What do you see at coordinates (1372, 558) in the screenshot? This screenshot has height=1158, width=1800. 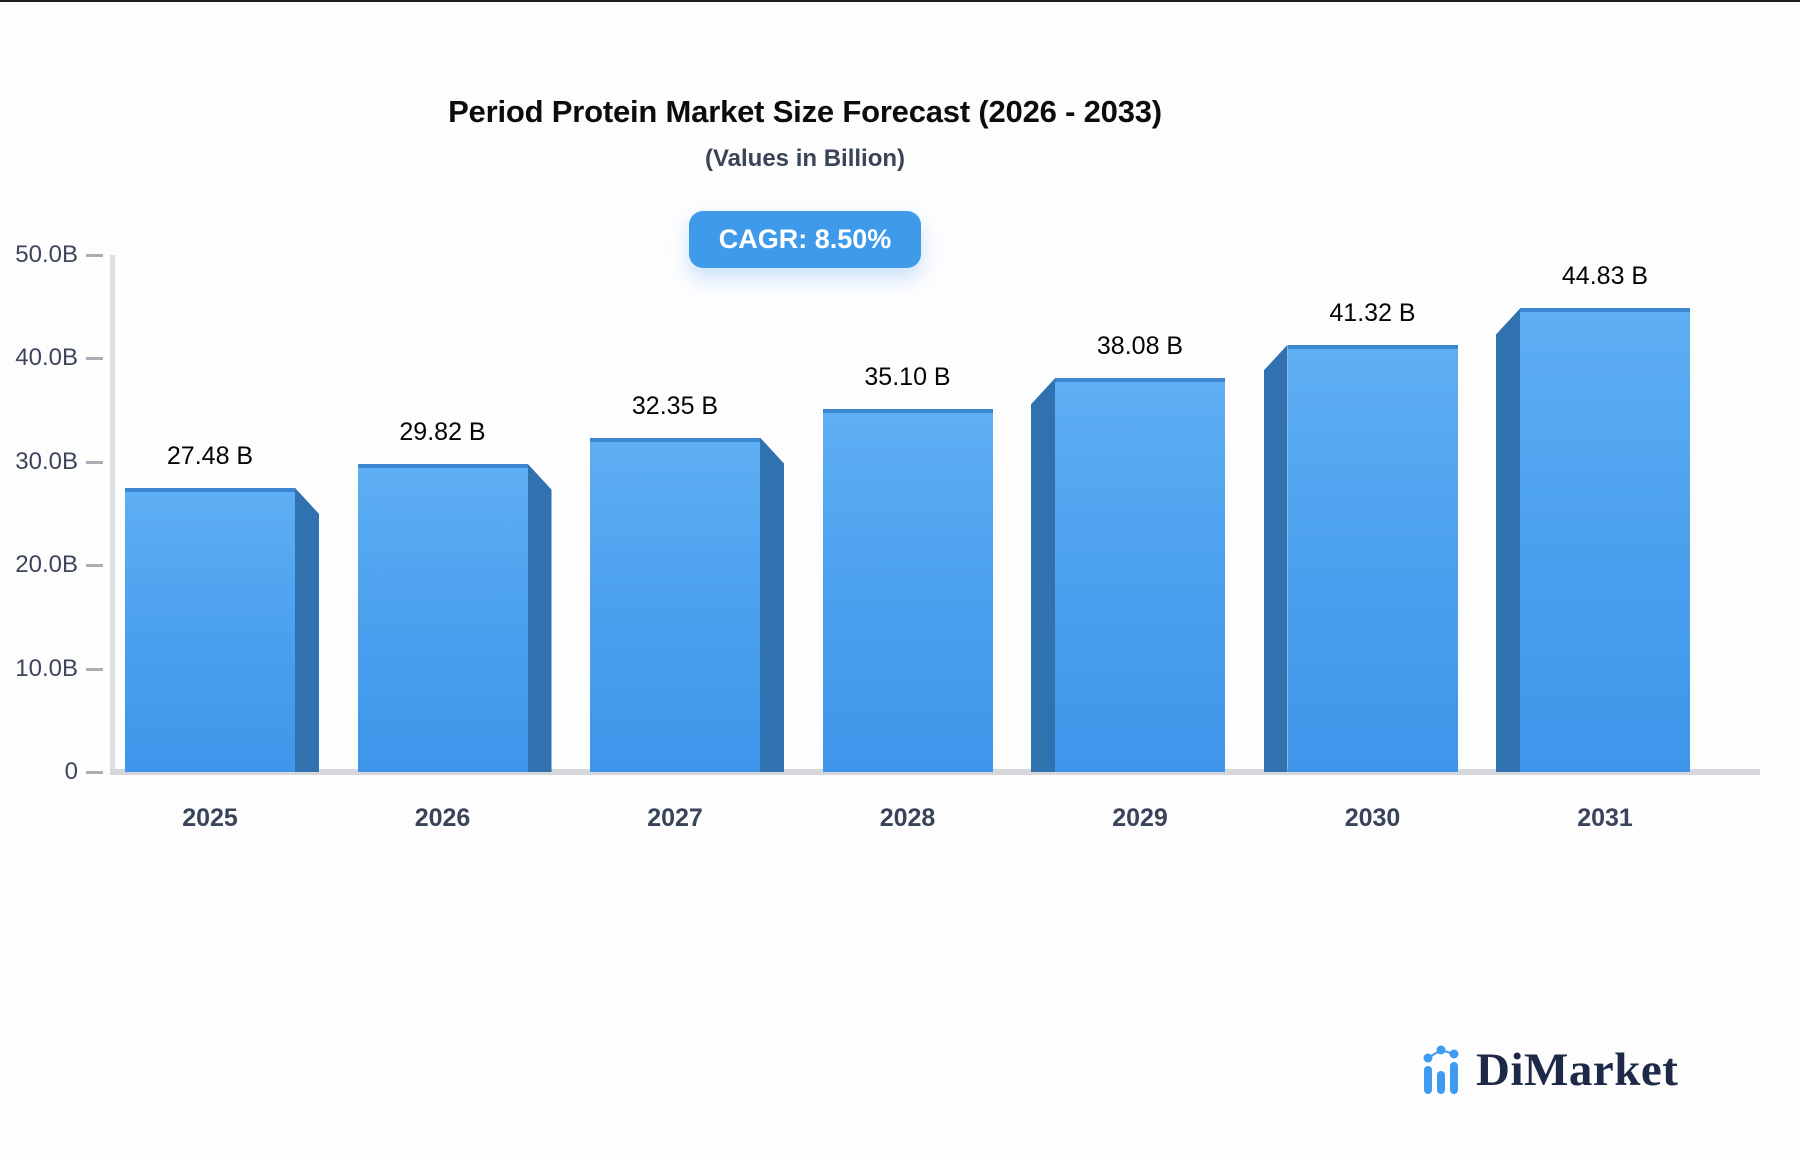 I see `bar-2030` at bounding box center [1372, 558].